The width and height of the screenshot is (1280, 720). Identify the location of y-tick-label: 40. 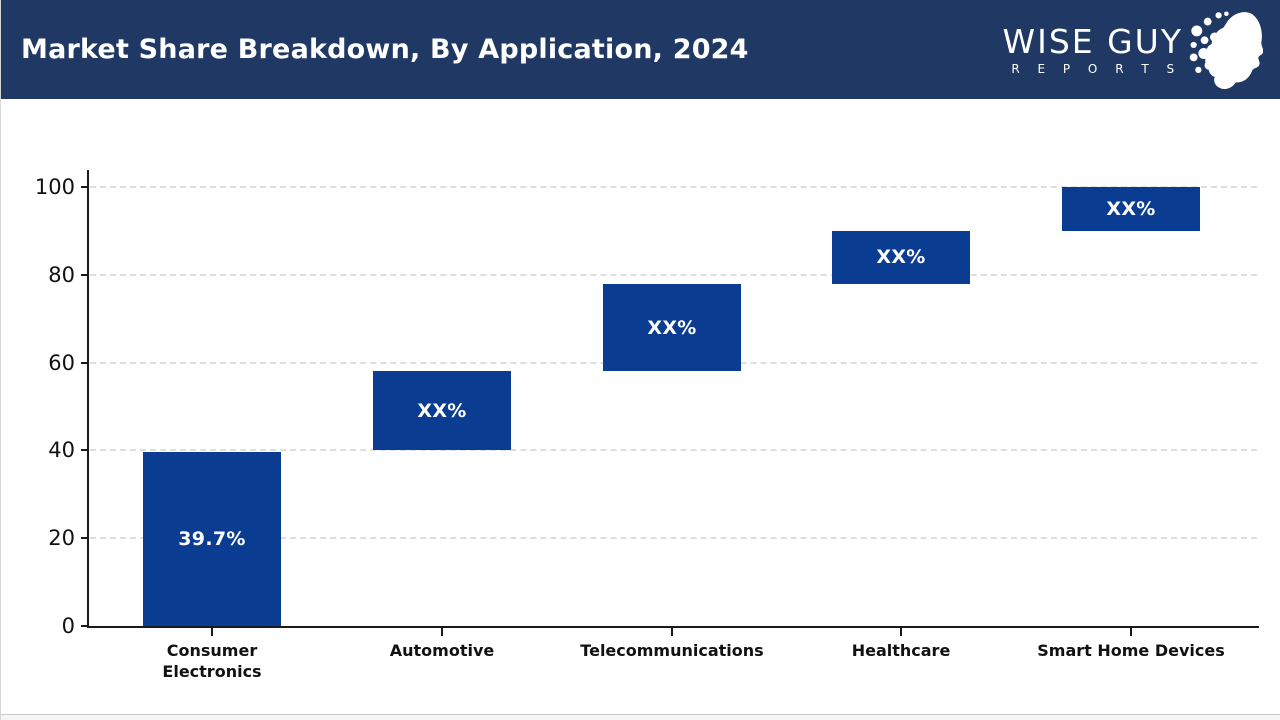
(61, 450).